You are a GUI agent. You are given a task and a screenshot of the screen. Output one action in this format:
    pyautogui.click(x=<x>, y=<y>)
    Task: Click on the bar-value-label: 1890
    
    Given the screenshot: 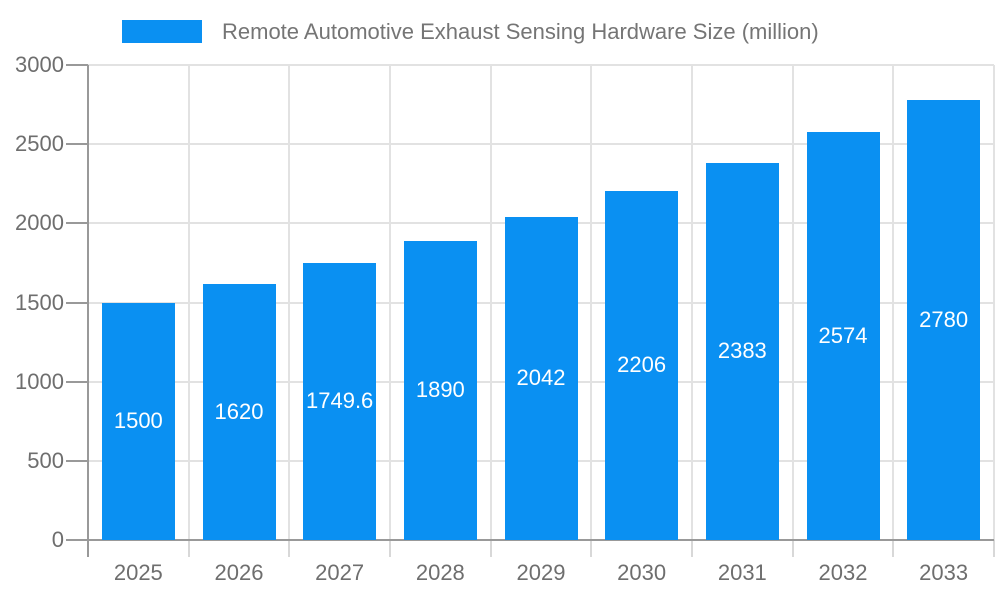 What is the action you would take?
    pyautogui.click(x=440, y=390)
    